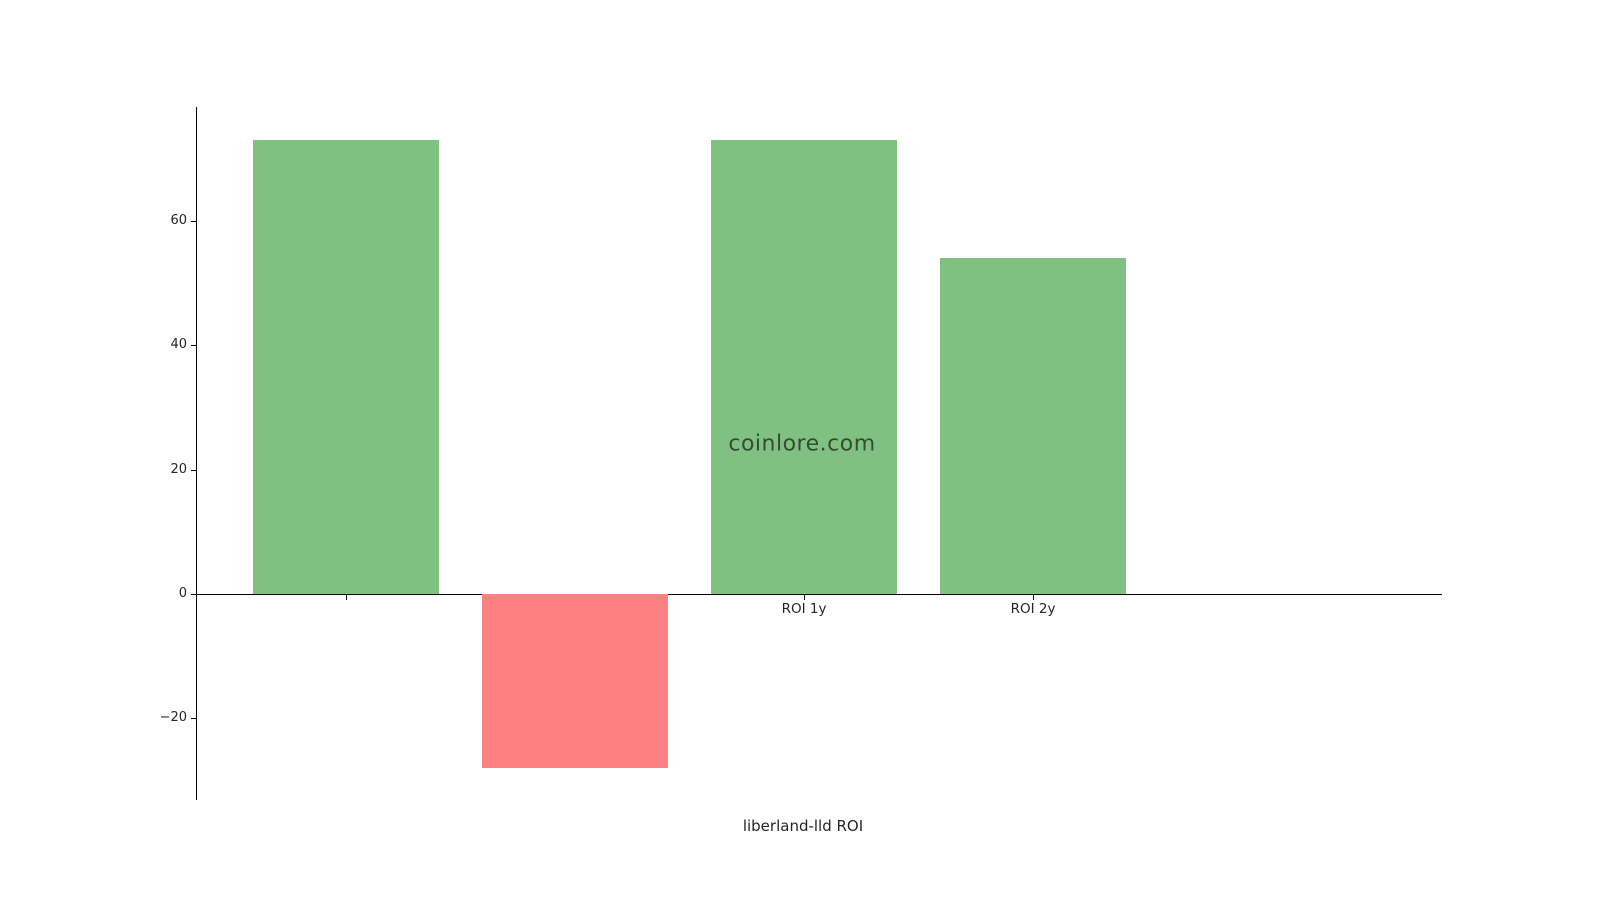 The height and width of the screenshot is (900, 1600). Describe the element at coordinates (1033, 609) in the screenshot. I see `x-tick-label: ROI 2y` at that location.